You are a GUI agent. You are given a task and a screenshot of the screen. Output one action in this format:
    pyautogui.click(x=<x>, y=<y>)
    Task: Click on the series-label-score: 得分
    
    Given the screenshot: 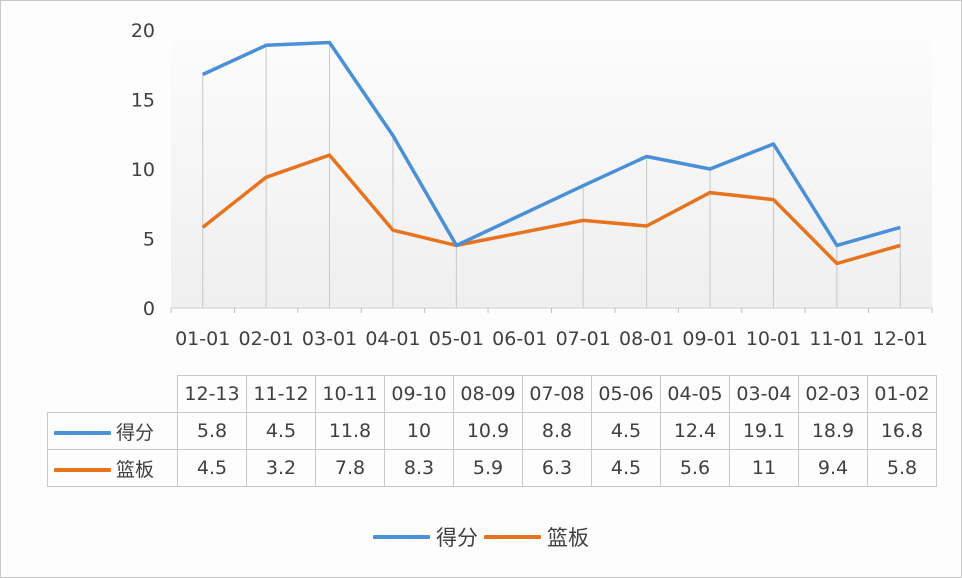 What is the action you would take?
    pyautogui.click(x=112, y=431)
    